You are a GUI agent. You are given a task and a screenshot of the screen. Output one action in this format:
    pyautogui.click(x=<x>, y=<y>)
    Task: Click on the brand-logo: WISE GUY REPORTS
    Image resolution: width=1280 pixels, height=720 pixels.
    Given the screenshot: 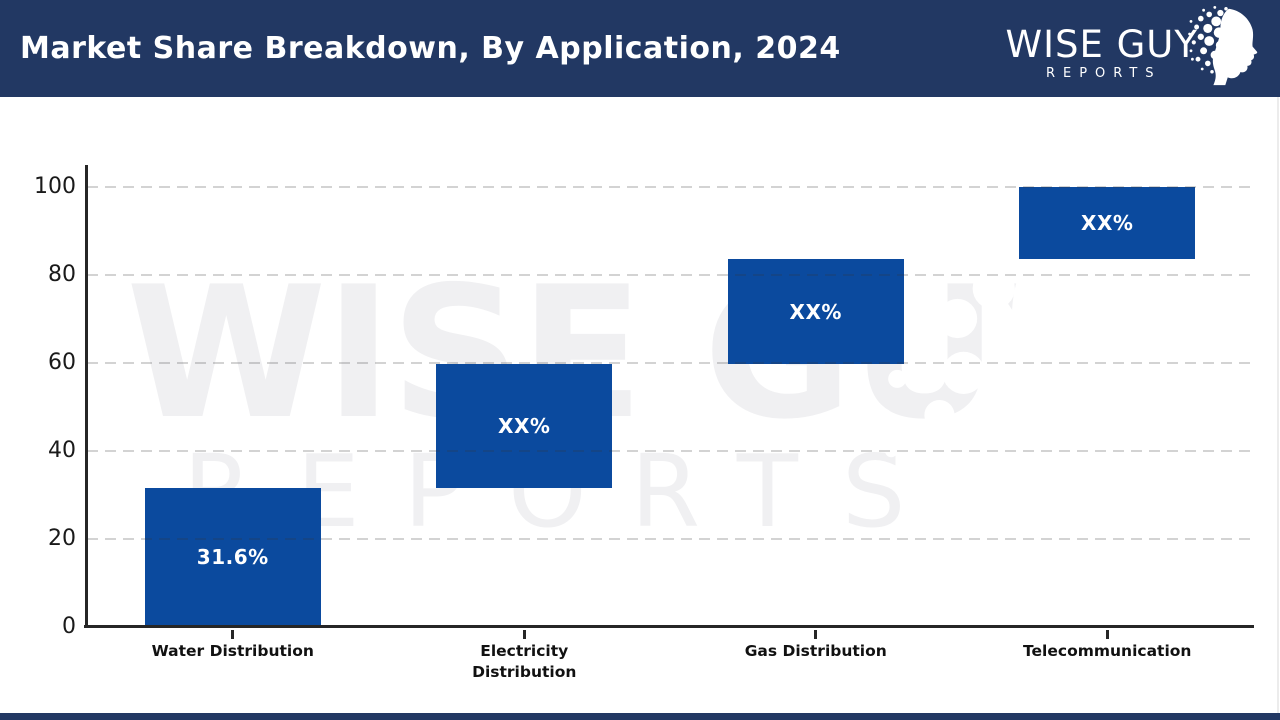 What is the action you would take?
    pyautogui.click(x=1137, y=48)
    